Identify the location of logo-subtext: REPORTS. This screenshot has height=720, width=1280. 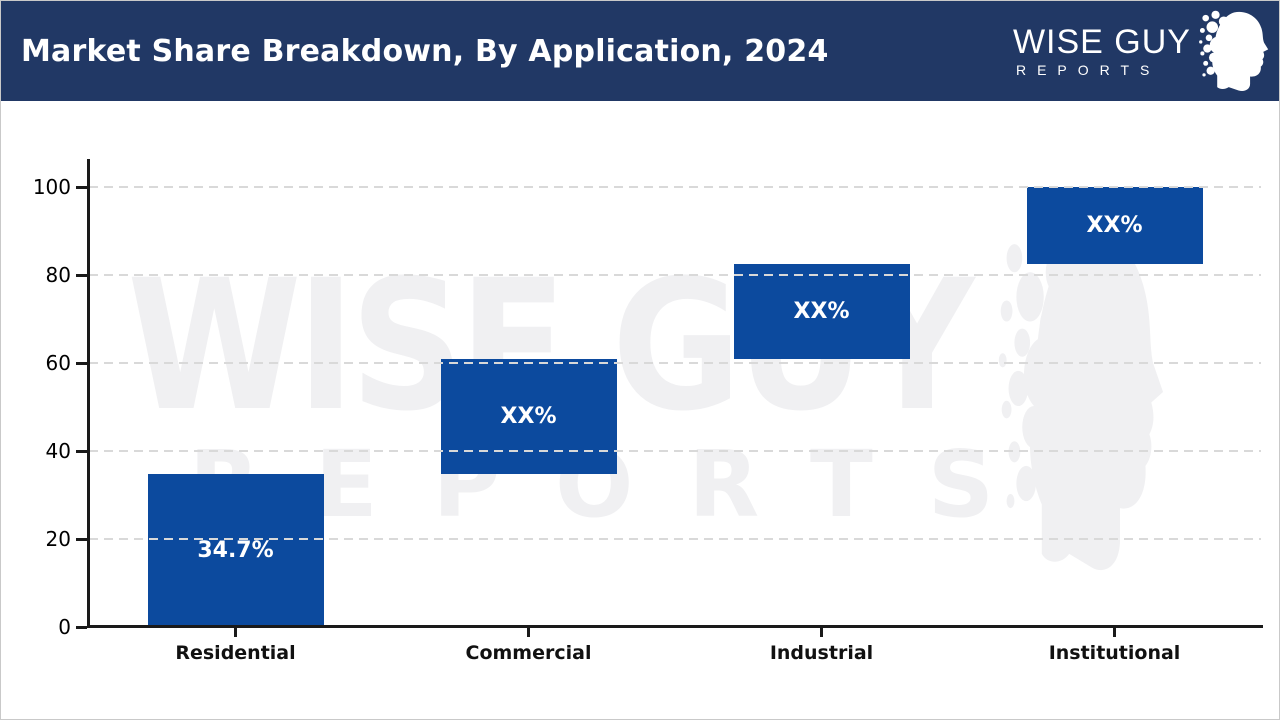
(1088, 70).